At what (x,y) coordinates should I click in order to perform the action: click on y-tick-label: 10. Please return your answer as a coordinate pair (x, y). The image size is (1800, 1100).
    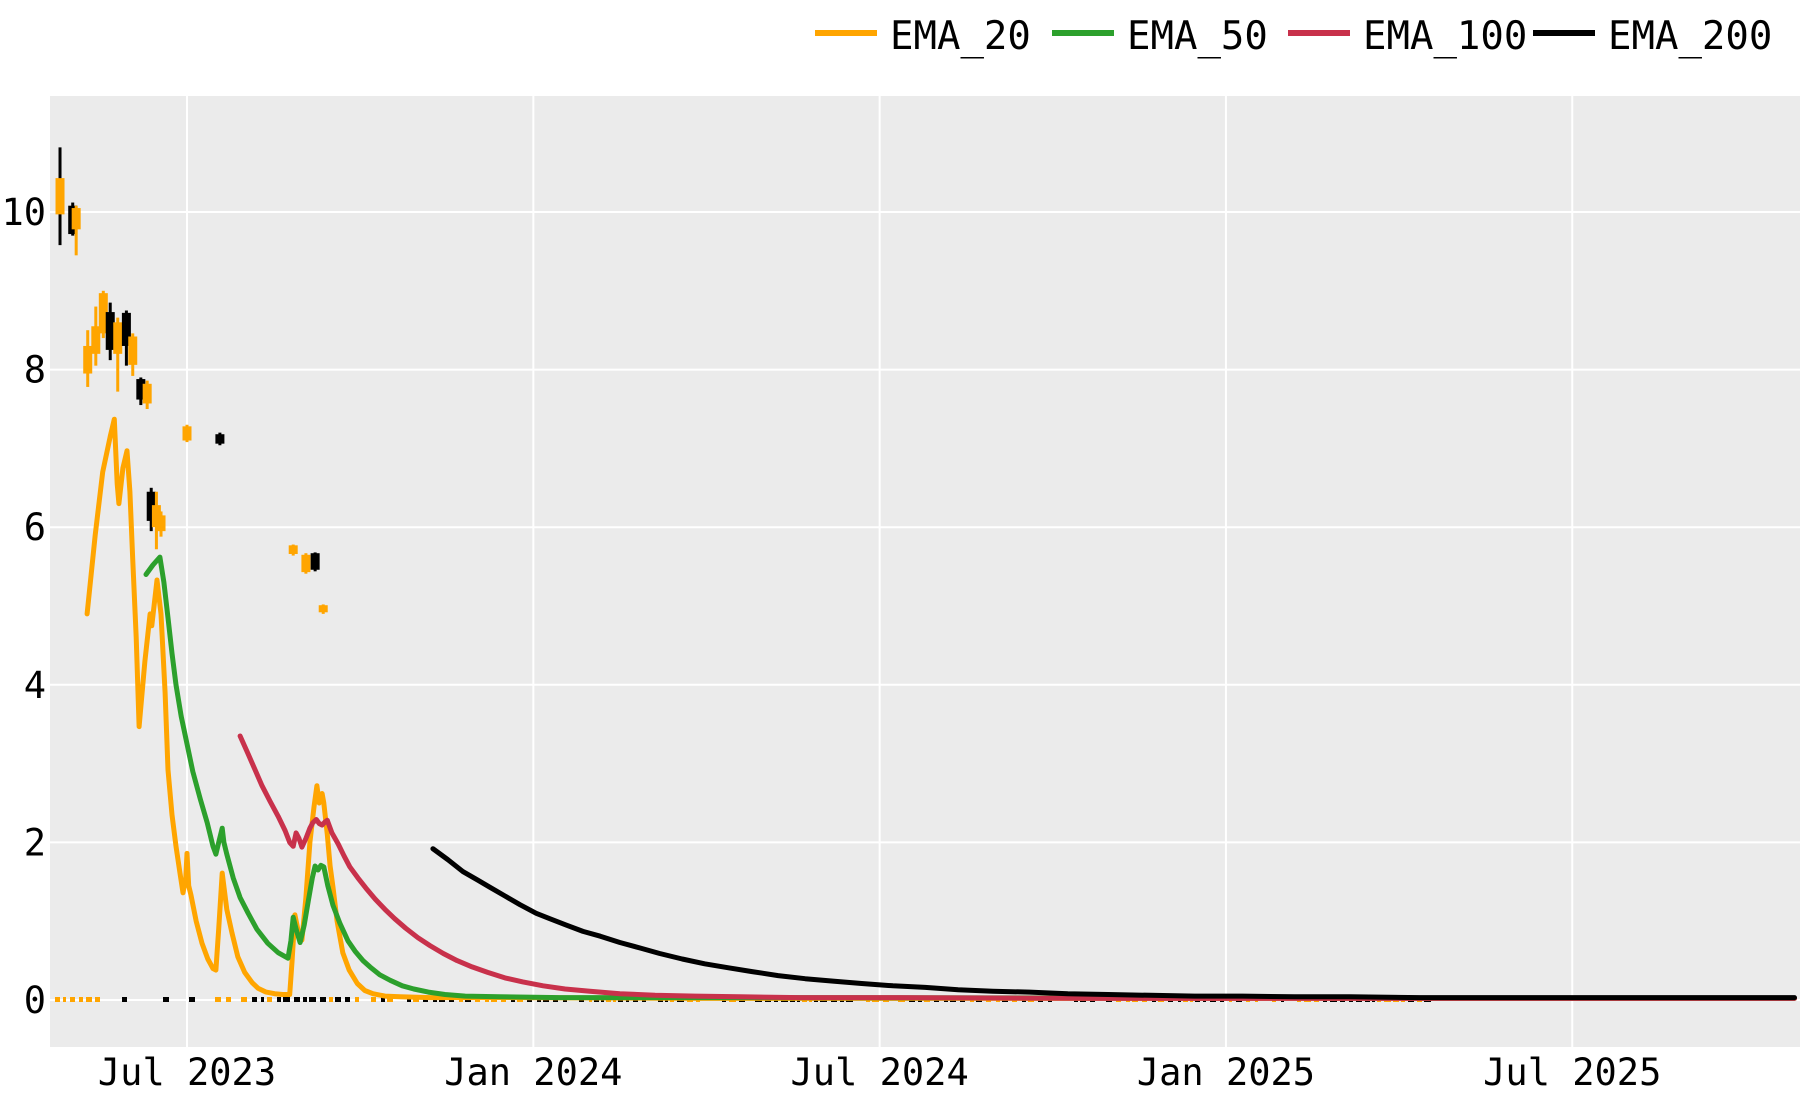
    Looking at the image, I should click on (23, 212).